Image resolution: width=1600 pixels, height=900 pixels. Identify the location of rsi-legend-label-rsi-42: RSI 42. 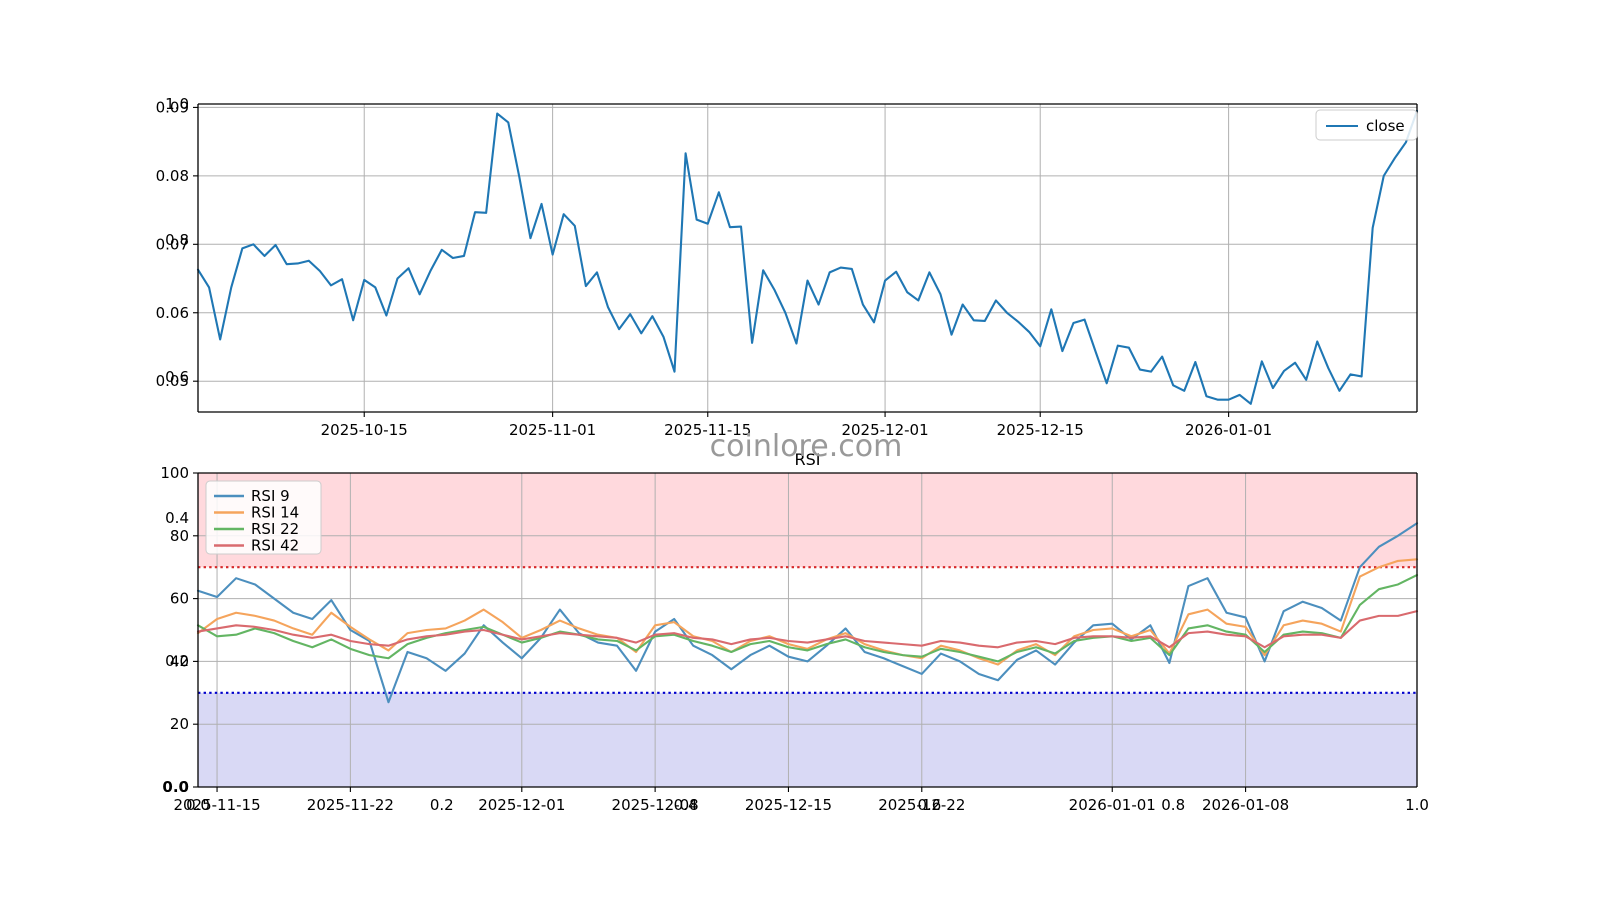
(275, 546).